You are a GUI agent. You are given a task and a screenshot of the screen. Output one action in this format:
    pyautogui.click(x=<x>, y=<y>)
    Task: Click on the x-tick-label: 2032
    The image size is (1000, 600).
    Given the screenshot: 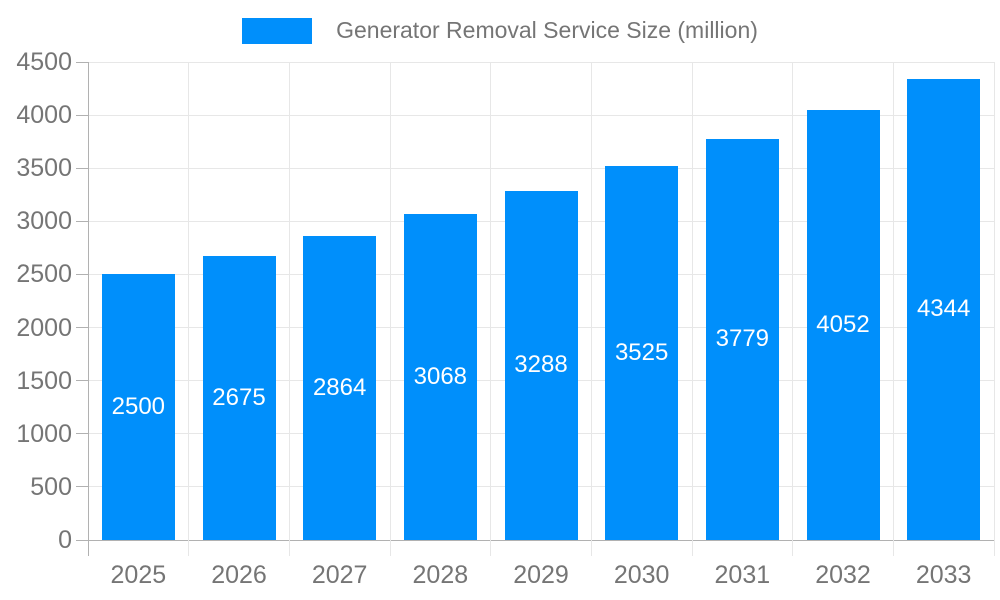 What is the action you would take?
    pyautogui.click(x=843, y=575)
    